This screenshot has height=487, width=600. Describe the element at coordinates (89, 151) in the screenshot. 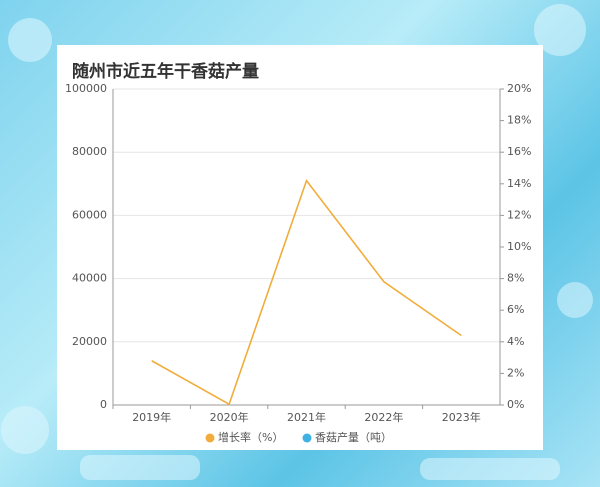

I see `y-tick-label: 80000` at that location.